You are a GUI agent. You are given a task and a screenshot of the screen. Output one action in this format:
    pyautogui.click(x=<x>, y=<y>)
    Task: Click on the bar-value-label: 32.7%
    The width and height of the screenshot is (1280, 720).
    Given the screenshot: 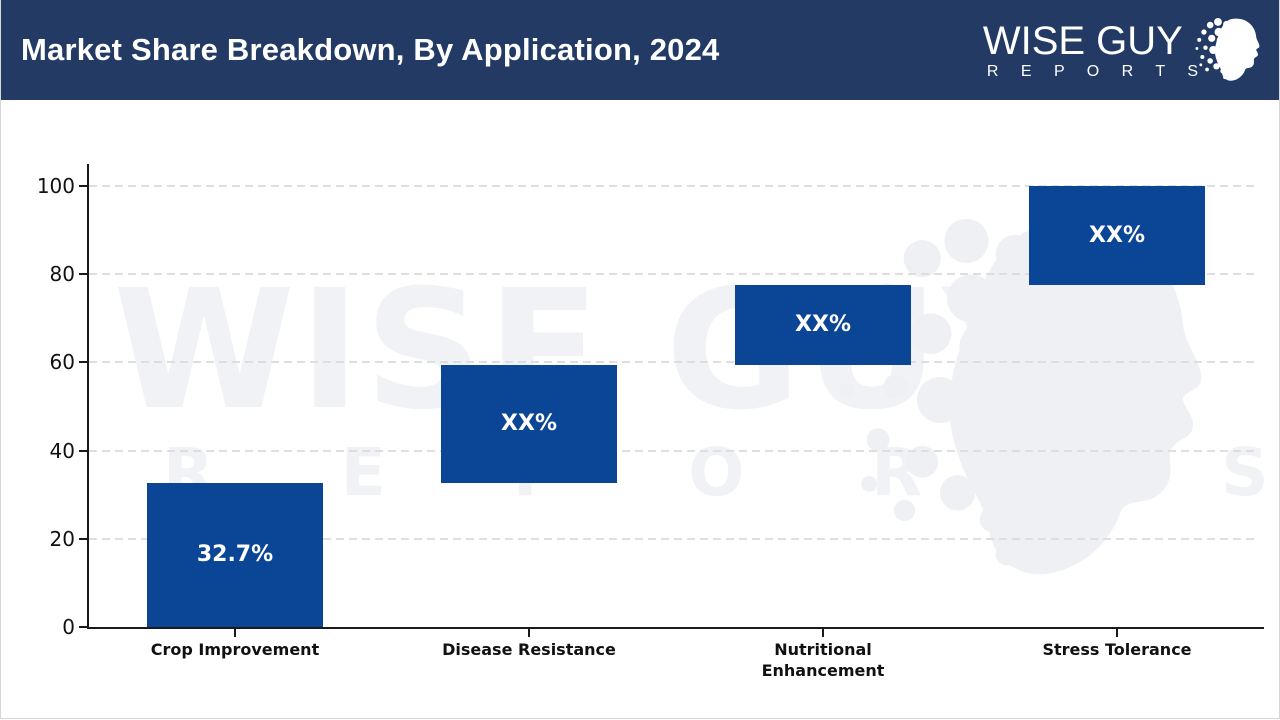 What is the action you would take?
    pyautogui.click(x=235, y=555)
    